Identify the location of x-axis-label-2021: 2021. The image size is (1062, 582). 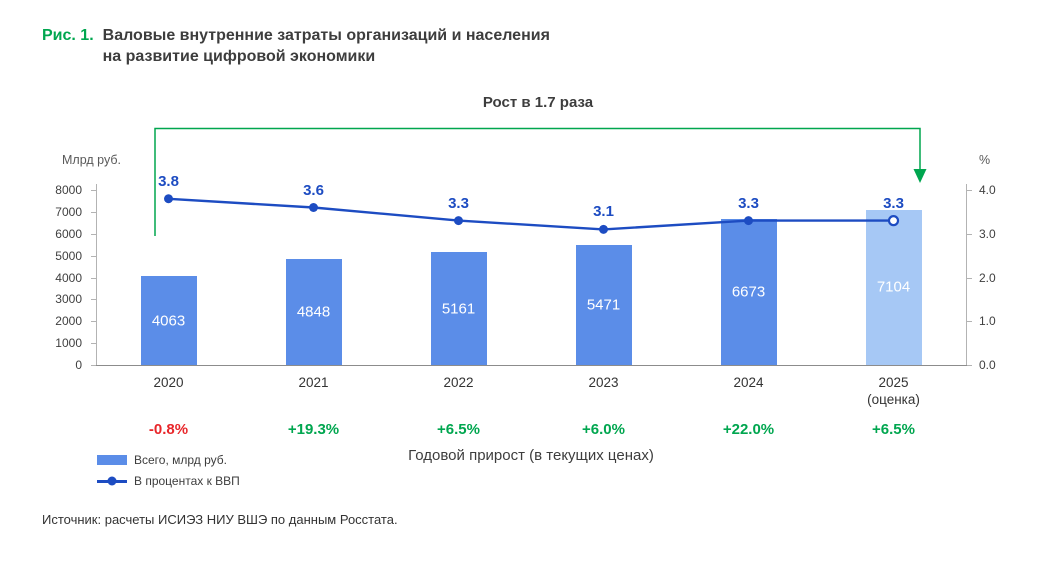
(313, 382).